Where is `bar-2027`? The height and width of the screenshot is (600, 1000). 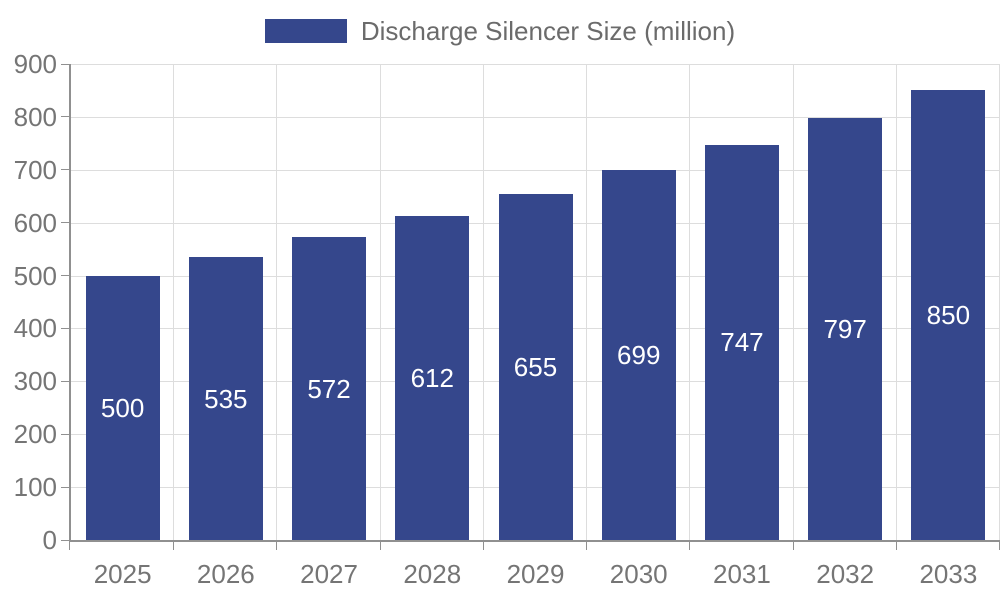 bar-2027 is located at coordinates (329, 388).